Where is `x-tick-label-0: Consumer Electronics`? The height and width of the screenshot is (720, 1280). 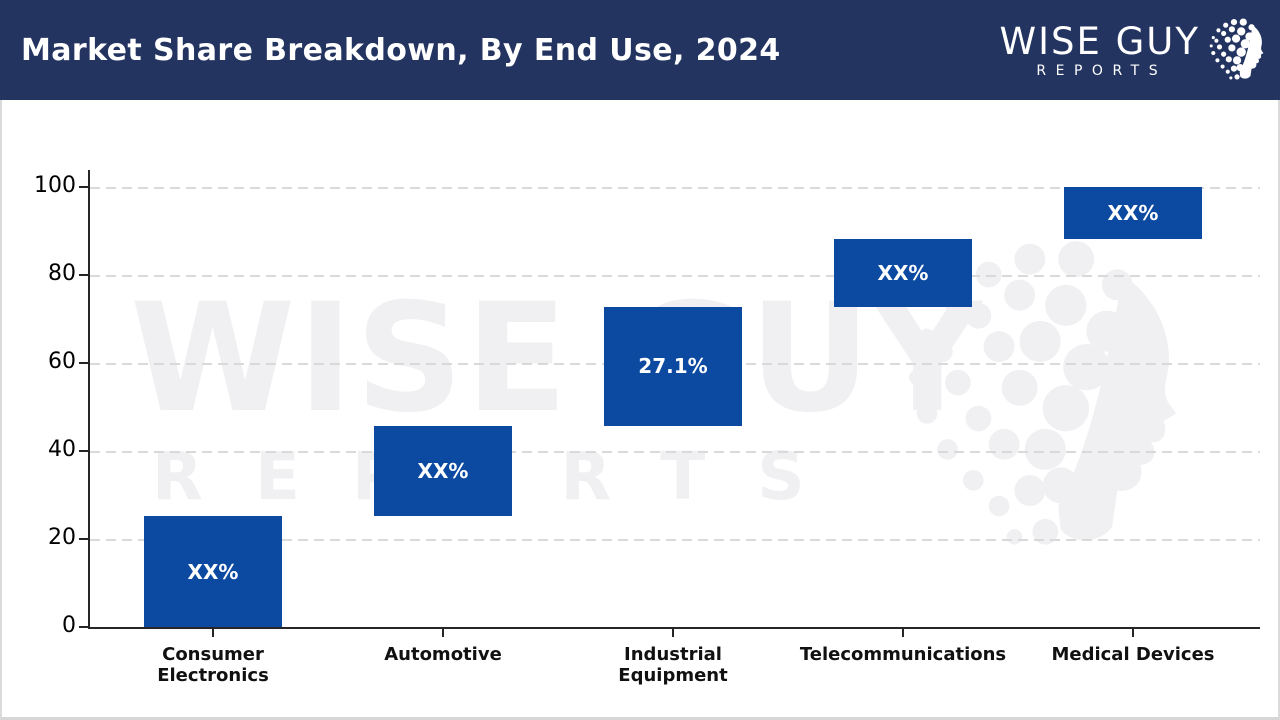
x-tick-label-0: Consumer Electronics is located at coordinates (213, 665).